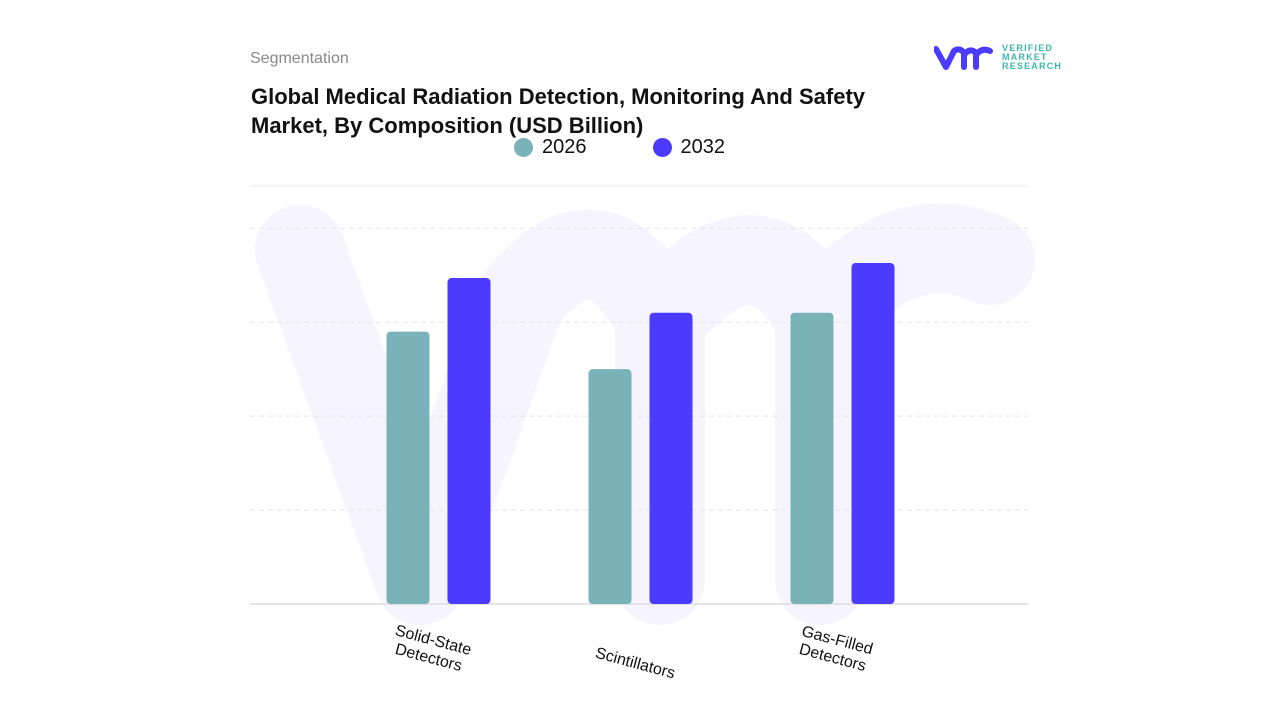  I want to click on legend-item-2026: 2026, so click(550, 147).